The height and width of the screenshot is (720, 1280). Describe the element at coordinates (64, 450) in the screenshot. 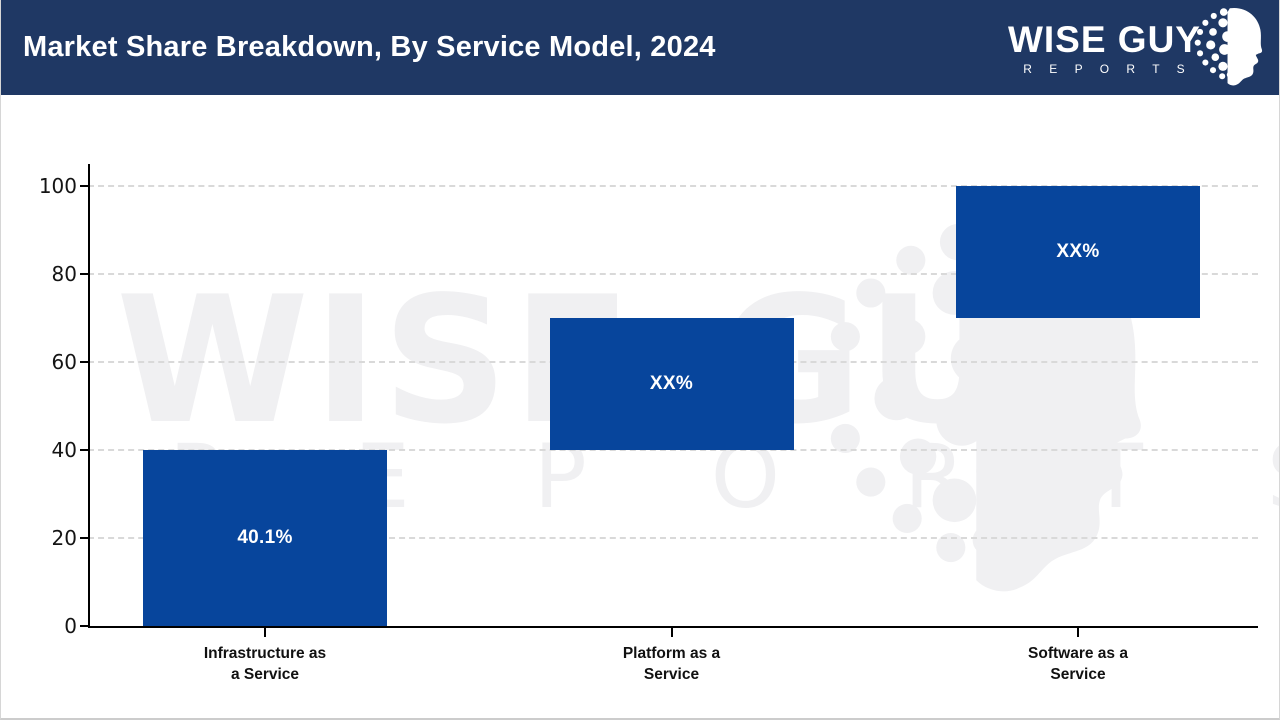

I see `y-tick-label: 40` at that location.